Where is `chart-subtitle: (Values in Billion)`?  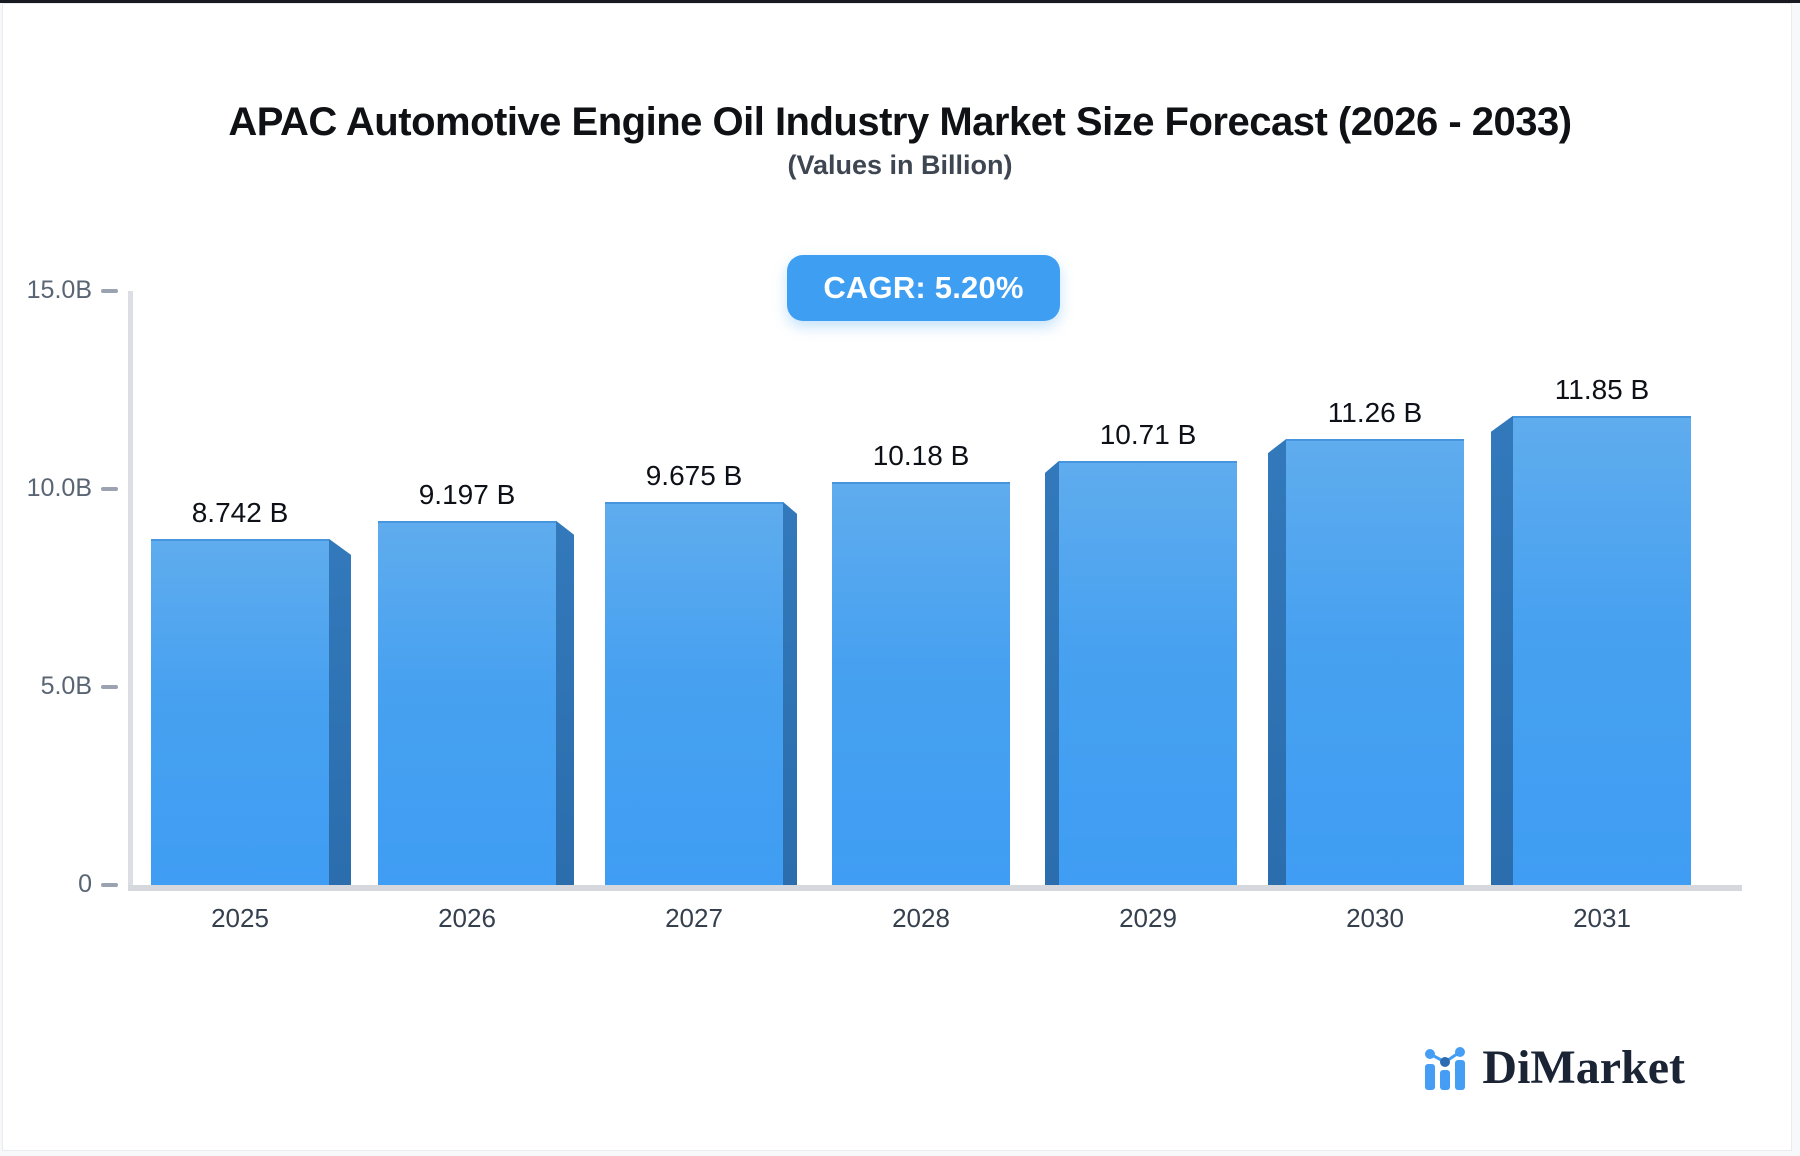 chart-subtitle: (Values in Billion) is located at coordinates (900, 165).